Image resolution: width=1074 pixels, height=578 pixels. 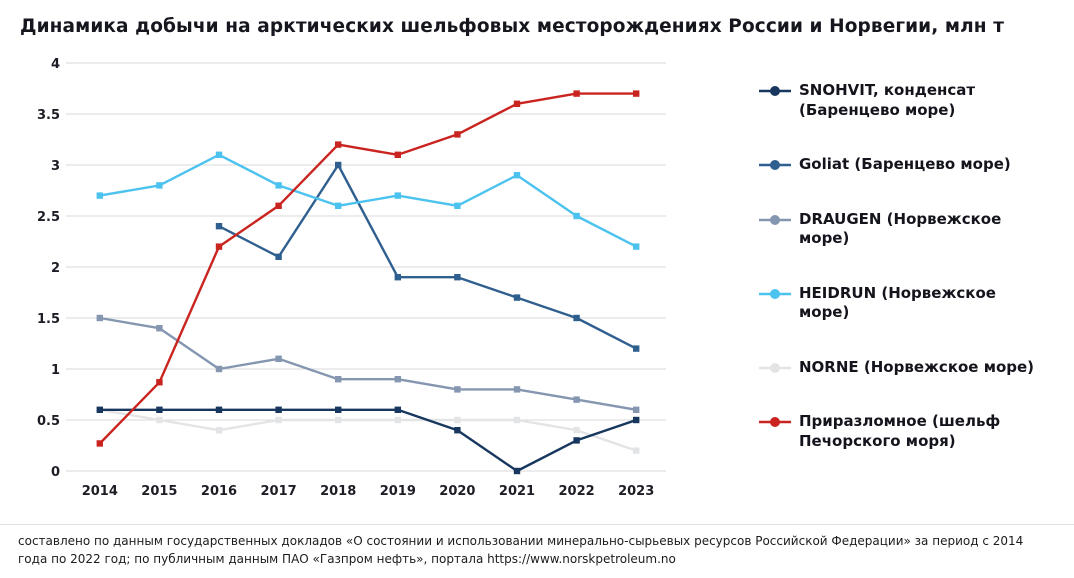 What do you see at coordinates (100, 491) in the screenshot?
I see `x-tick-label: 2014` at bounding box center [100, 491].